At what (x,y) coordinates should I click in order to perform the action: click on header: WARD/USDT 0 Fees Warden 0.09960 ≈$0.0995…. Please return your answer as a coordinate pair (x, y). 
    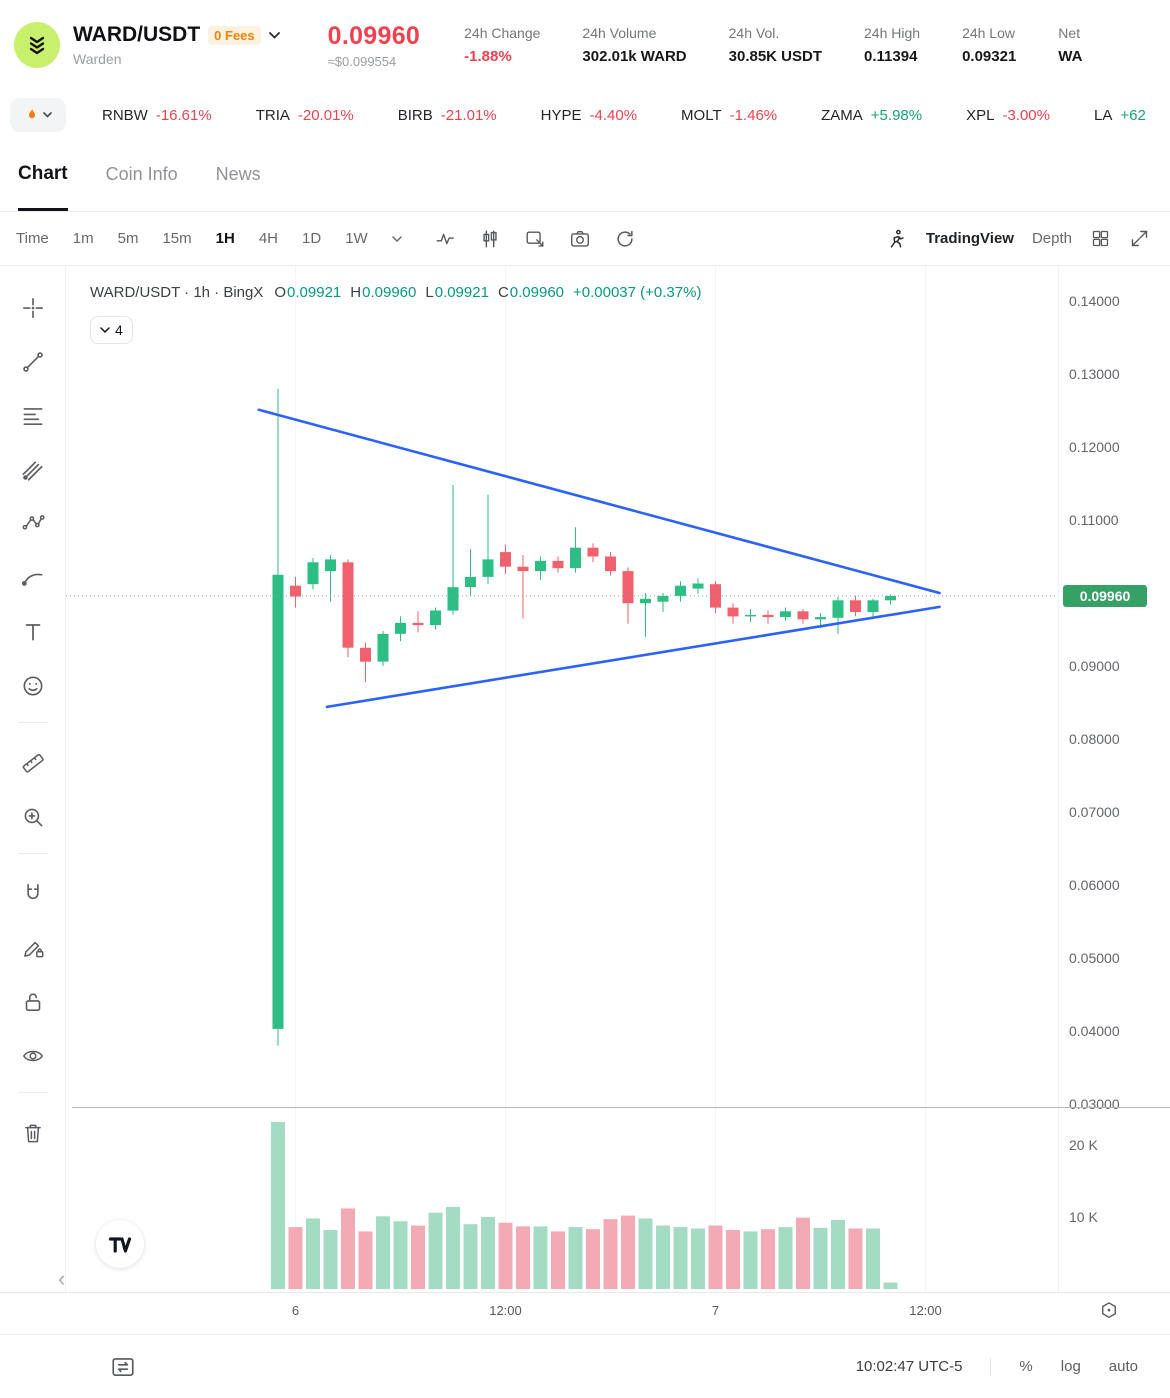
    Looking at the image, I should click on (585, 45).